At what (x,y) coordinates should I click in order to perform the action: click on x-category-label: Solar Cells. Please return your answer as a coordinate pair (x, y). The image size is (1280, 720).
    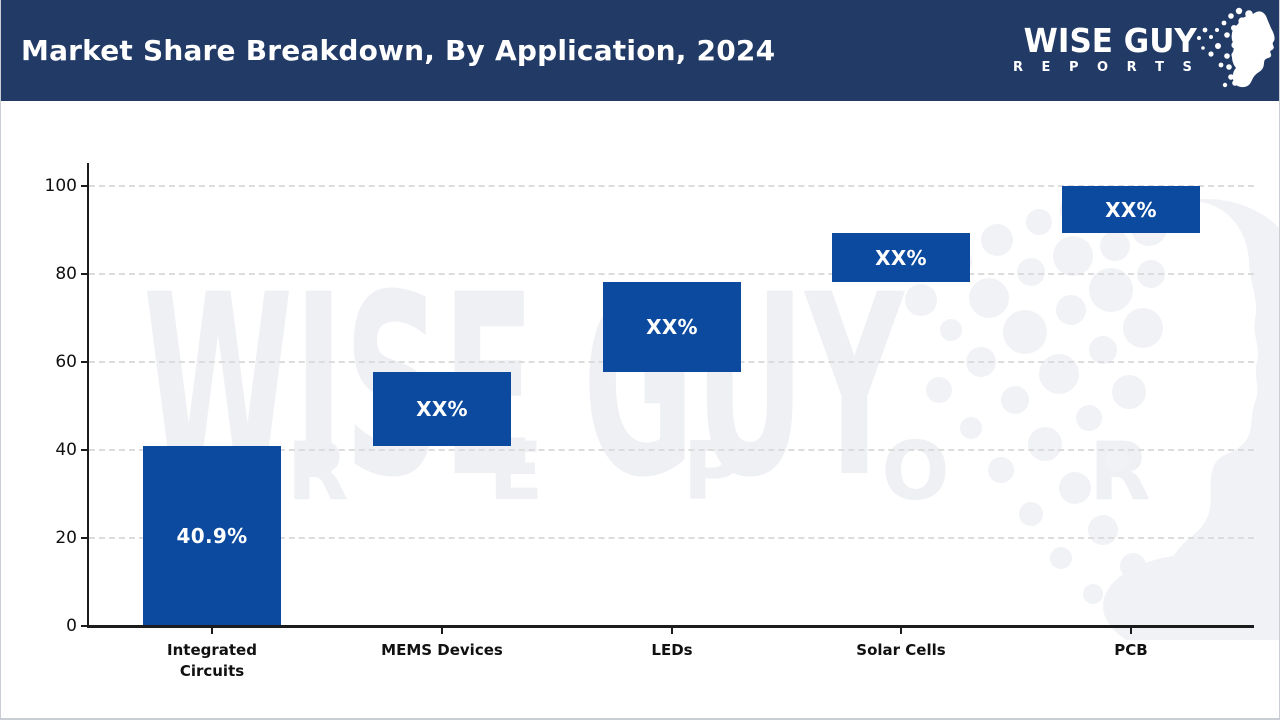
    Looking at the image, I should click on (901, 650).